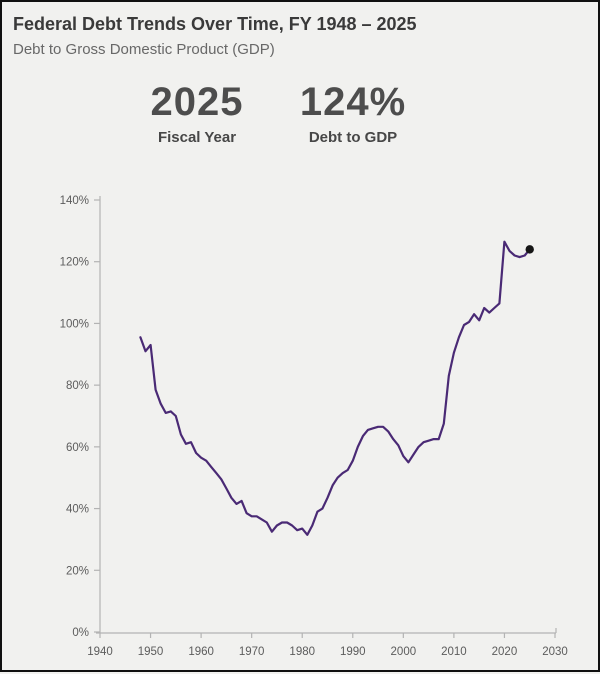 The height and width of the screenshot is (674, 600). Describe the element at coordinates (74, 324) in the screenshot. I see `y-axis-tick-label: 100%` at that location.